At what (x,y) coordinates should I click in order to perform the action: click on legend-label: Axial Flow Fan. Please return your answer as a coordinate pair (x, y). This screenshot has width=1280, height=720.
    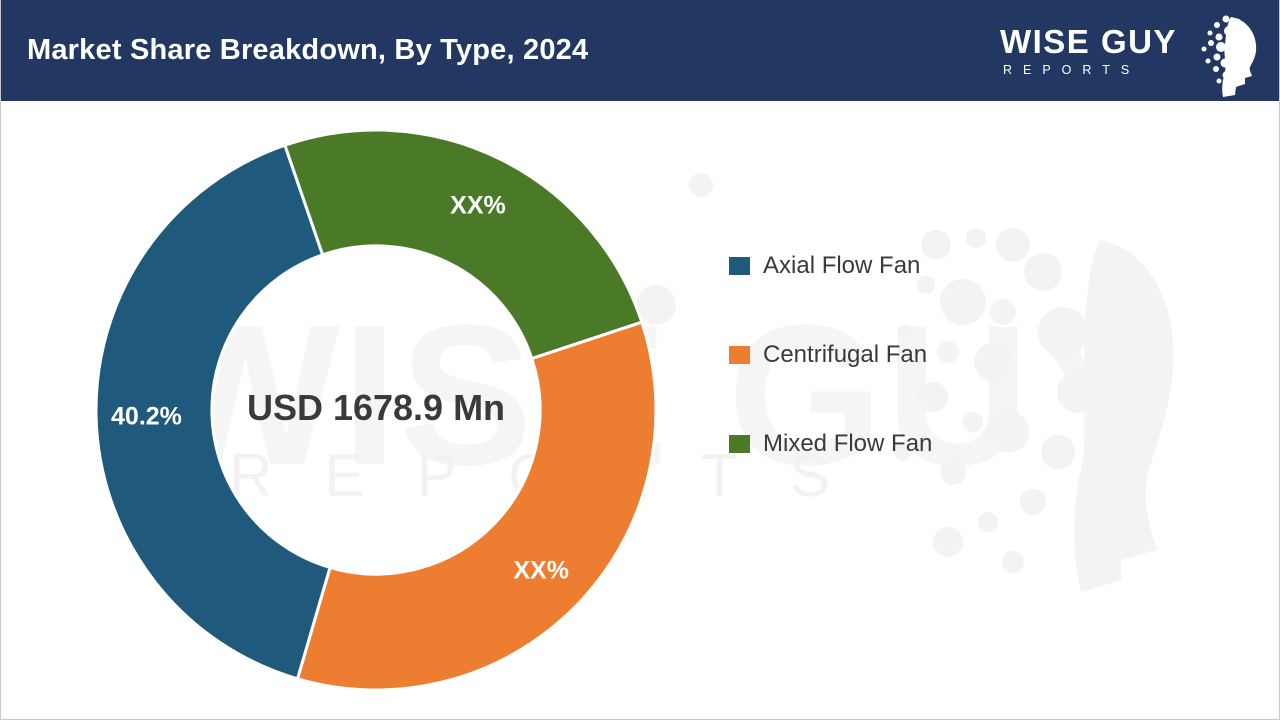
    Looking at the image, I should click on (842, 265).